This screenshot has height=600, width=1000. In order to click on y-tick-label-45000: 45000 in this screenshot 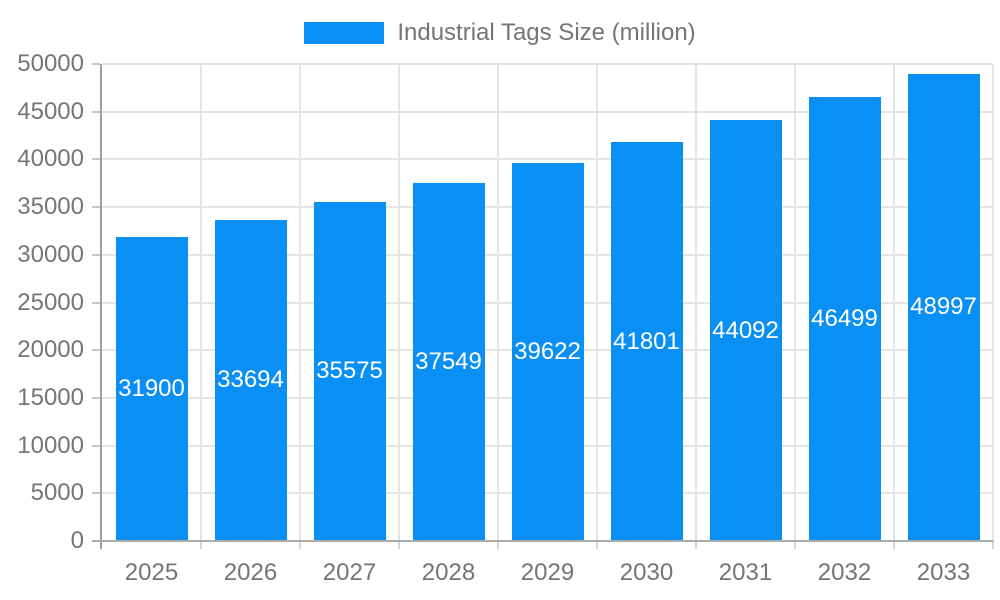, I will do `click(50, 111)`.